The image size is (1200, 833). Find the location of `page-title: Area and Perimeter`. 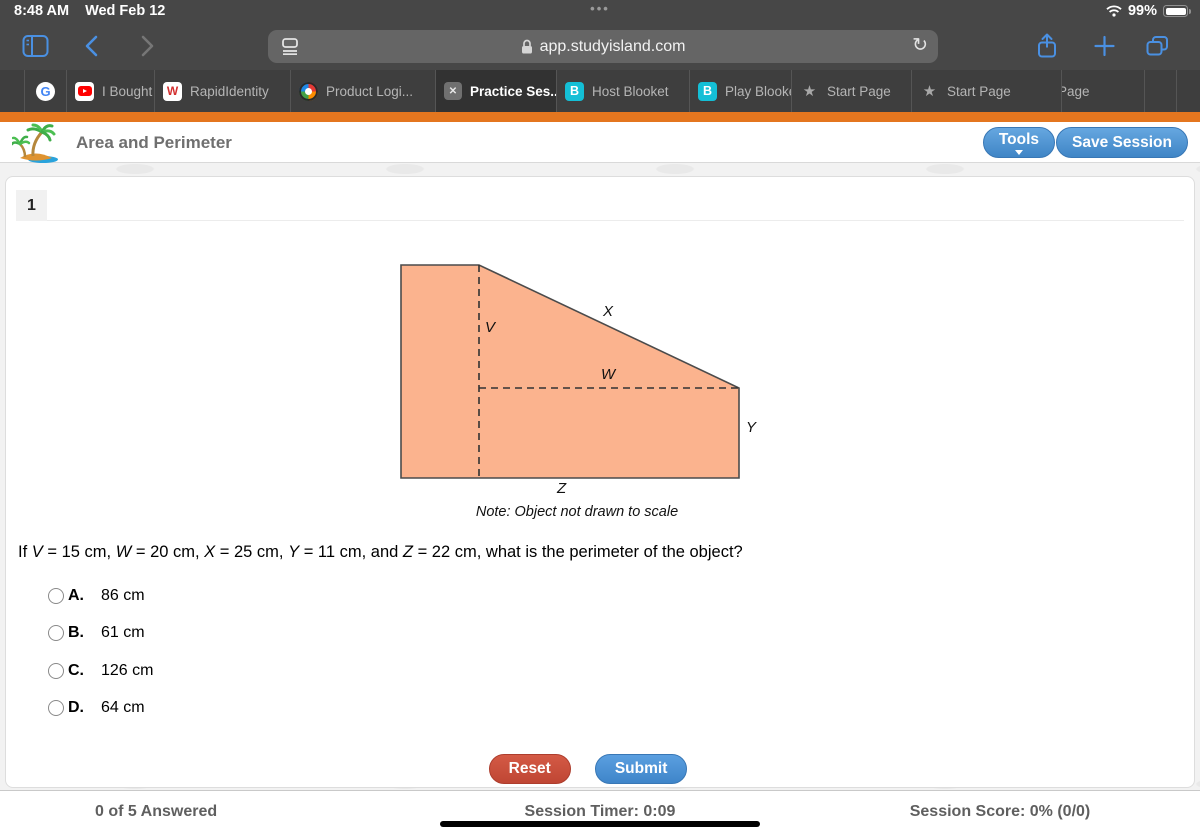

page-title: Area and Perimeter is located at coordinates (154, 142).